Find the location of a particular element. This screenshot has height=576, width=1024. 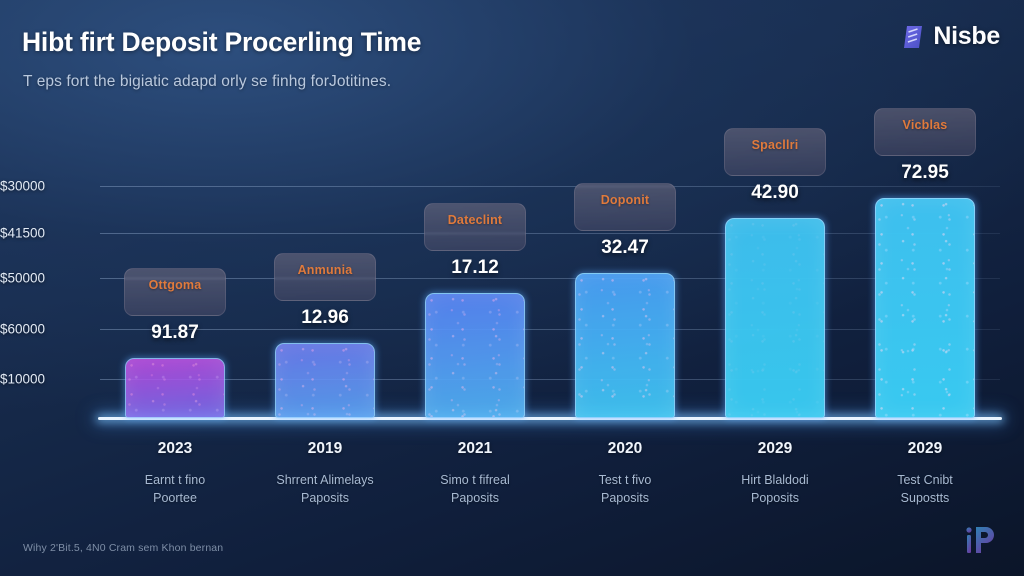

x-axis-category: 2020 Test t fivo Paposits is located at coordinates (625, 474).